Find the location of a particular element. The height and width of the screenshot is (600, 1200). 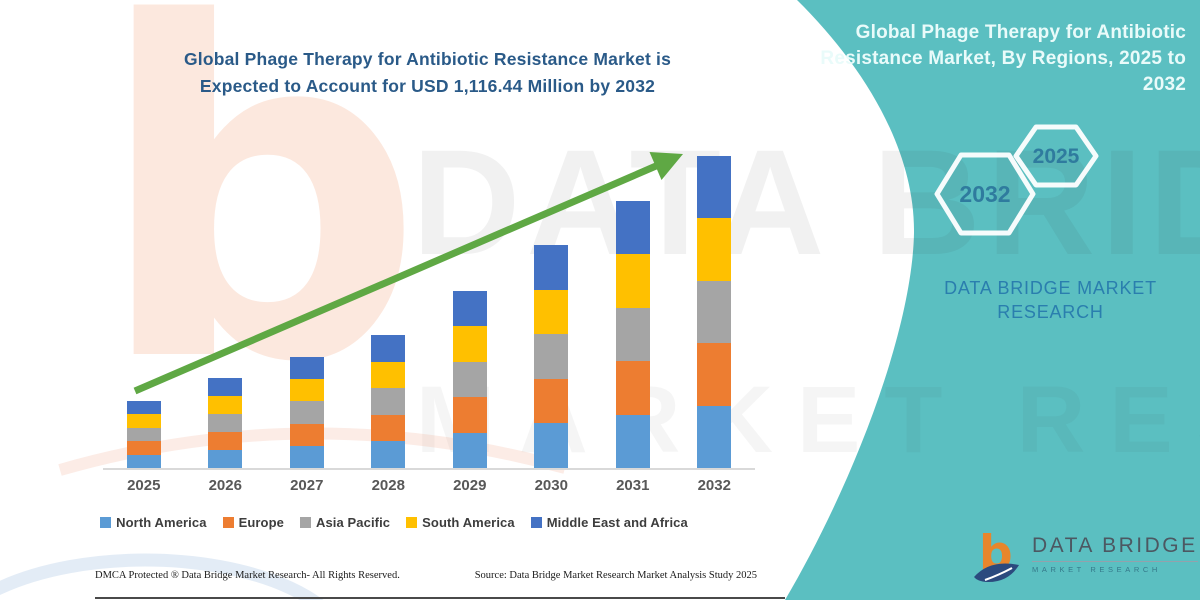

bar-segment-2032-middle-east-and-africa is located at coordinates (714, 187).